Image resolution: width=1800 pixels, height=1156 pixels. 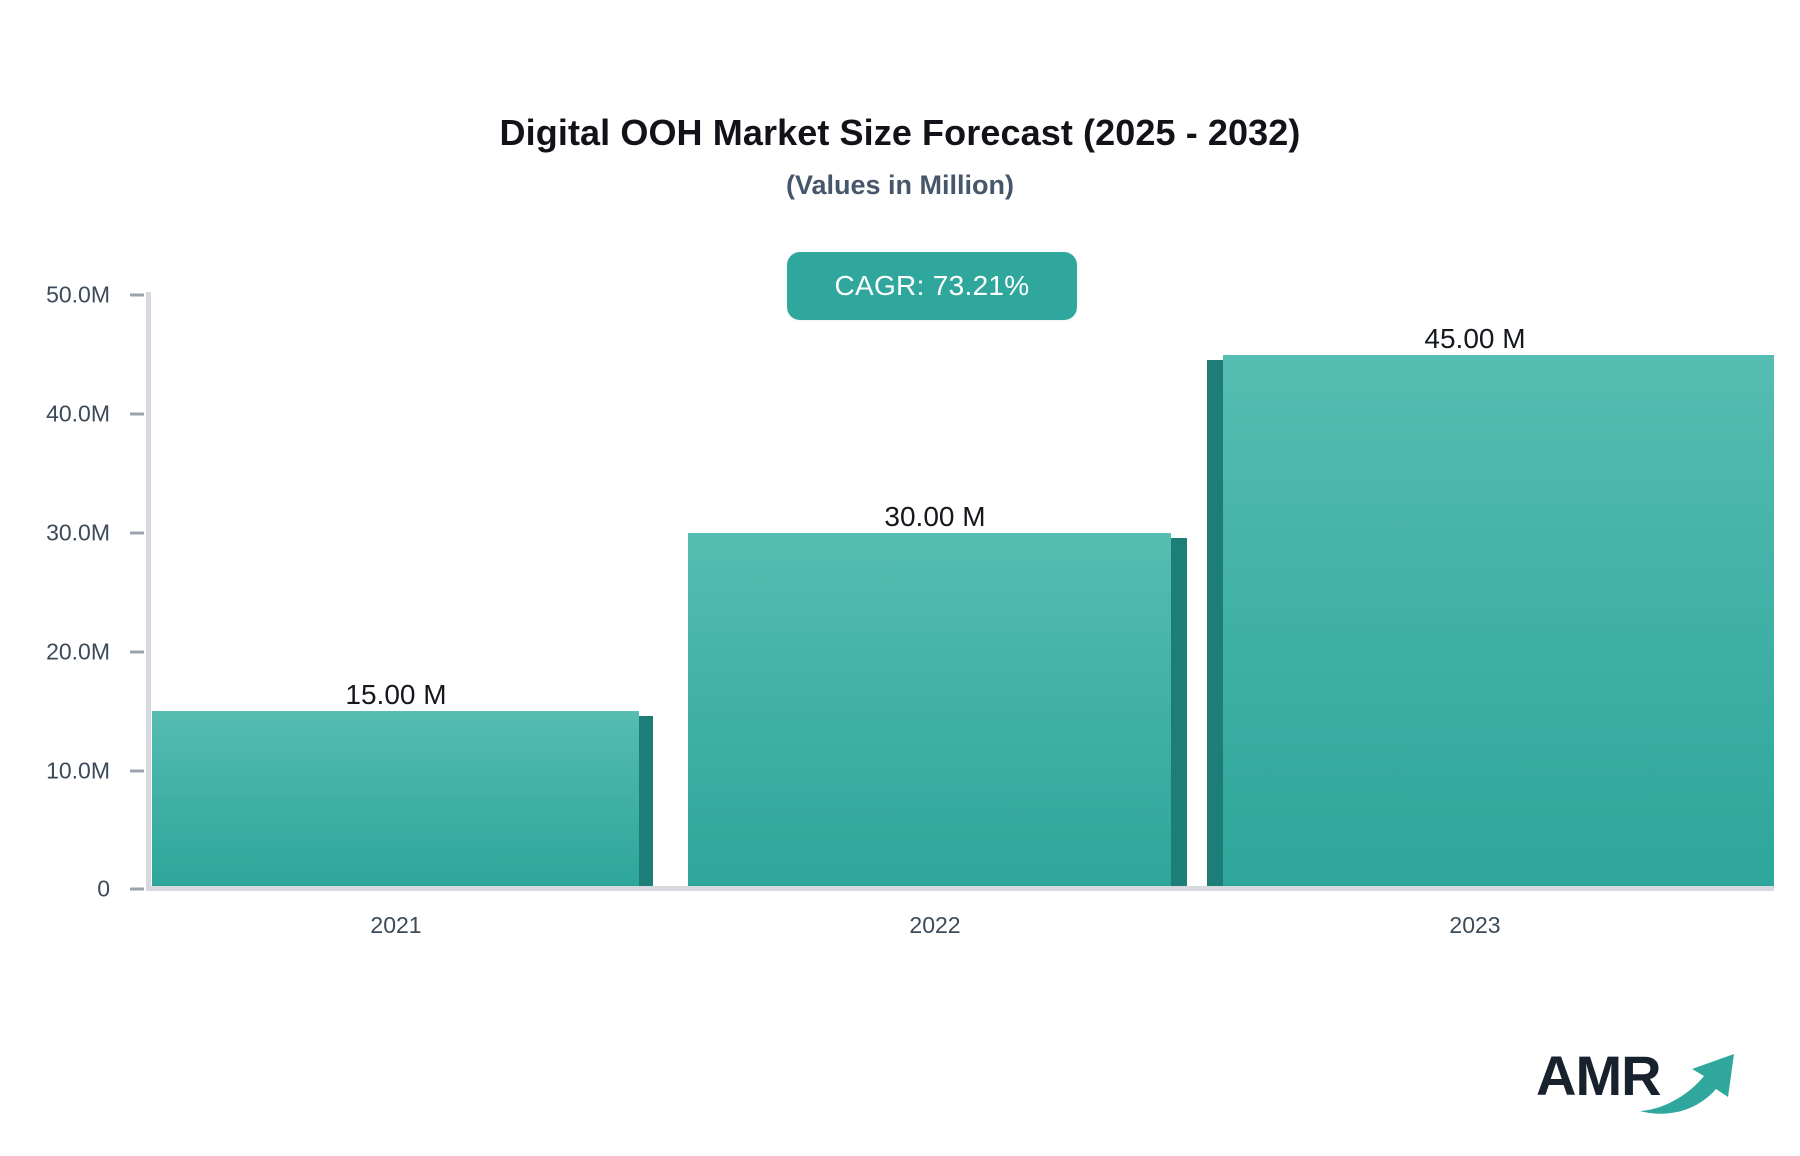 What do you see at coordinates (1475, 338) in the screenshot?
I see `bar-value-label-2023: 45.00 M` at bounding box center [1475, 338].